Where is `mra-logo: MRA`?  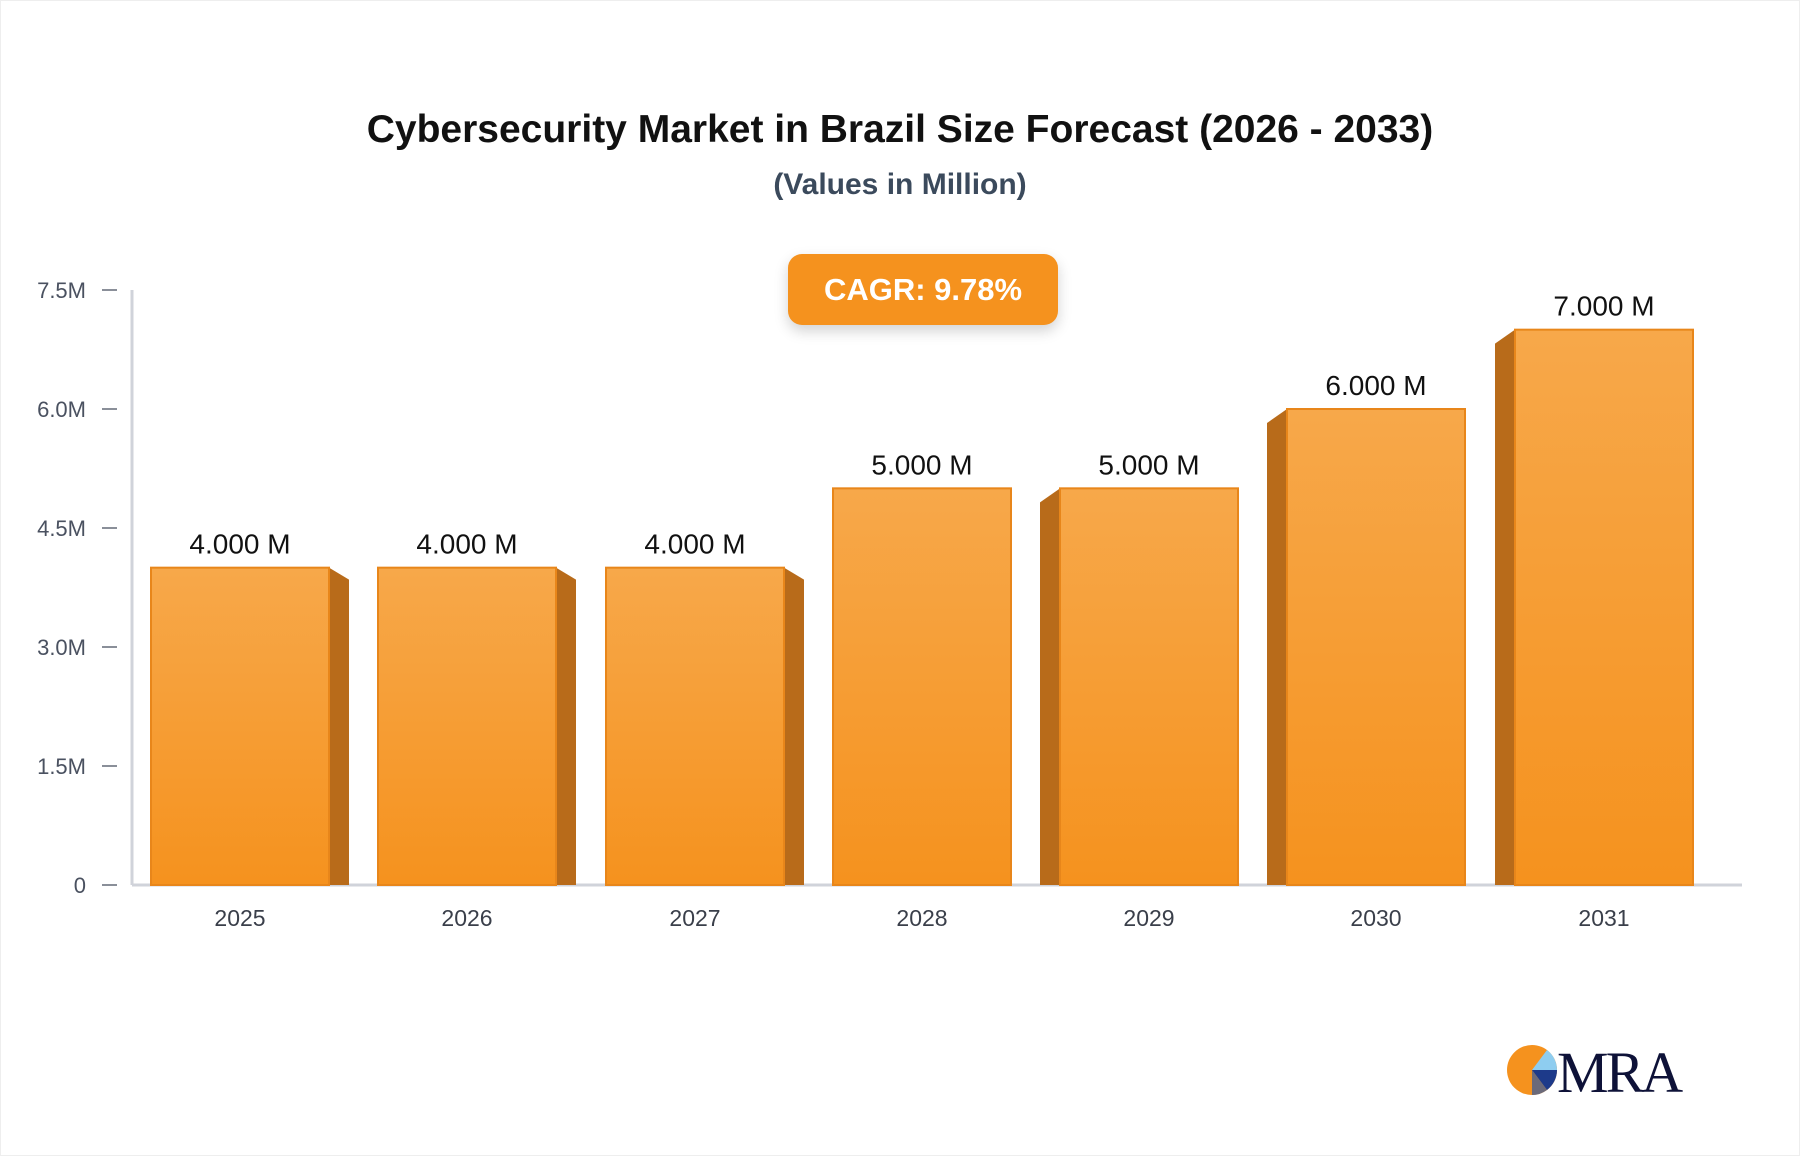 mra-logo: MRA is located at coordinates (1596, 1070).